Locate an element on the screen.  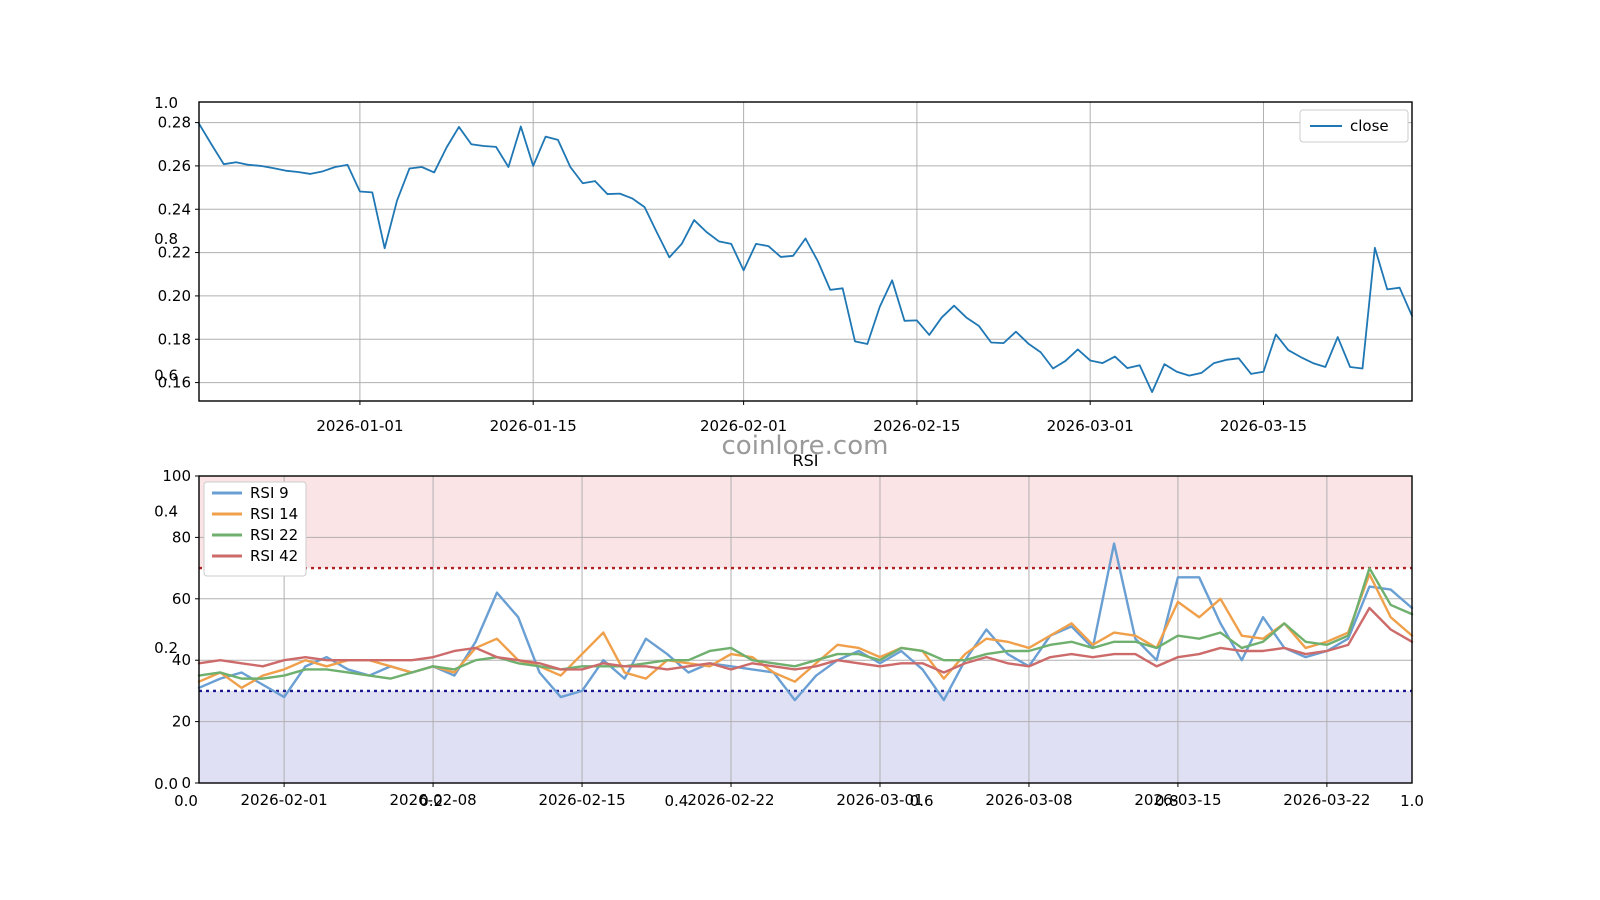
rsi-legend: RSI 9 RSI 14 RSI 22 RSI 42 is located at coordinates (255, 529).